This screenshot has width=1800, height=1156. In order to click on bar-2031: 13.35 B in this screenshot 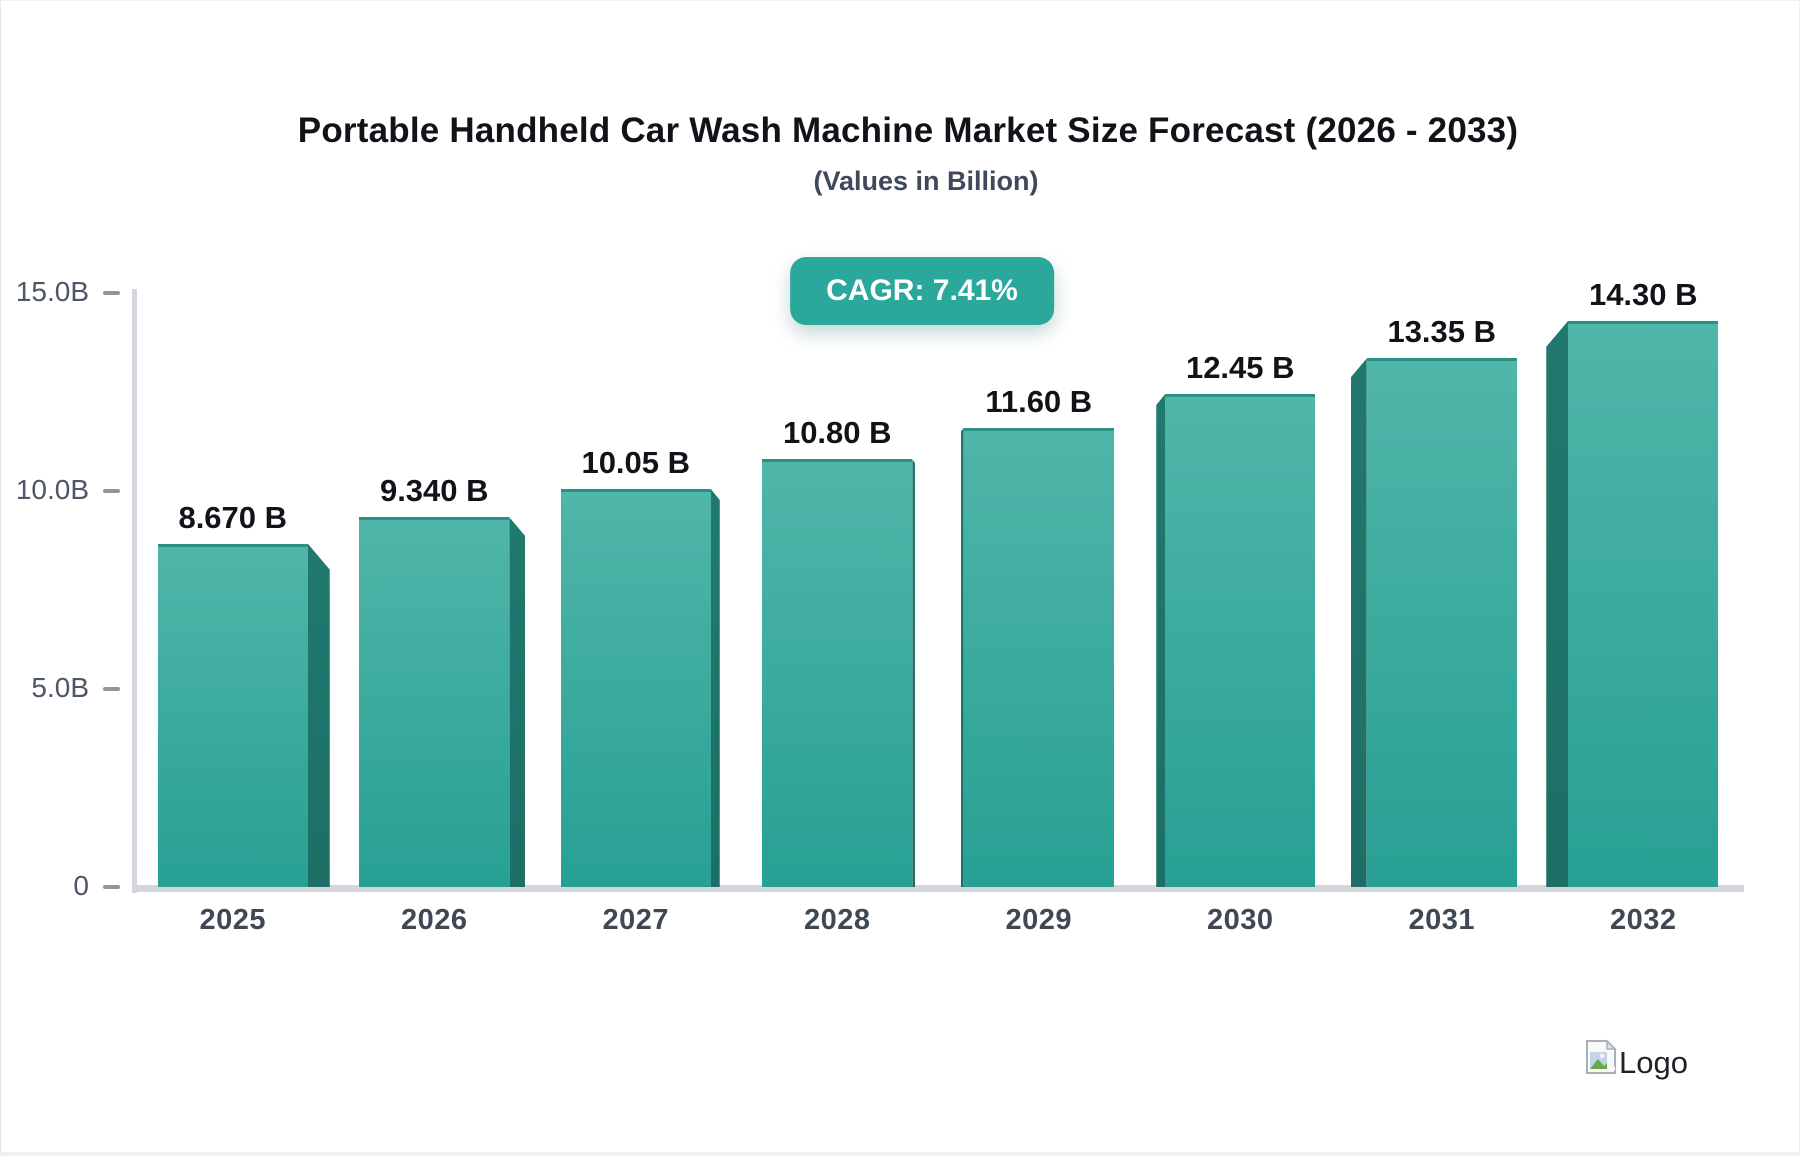, I will do `click(1433, 600)`.